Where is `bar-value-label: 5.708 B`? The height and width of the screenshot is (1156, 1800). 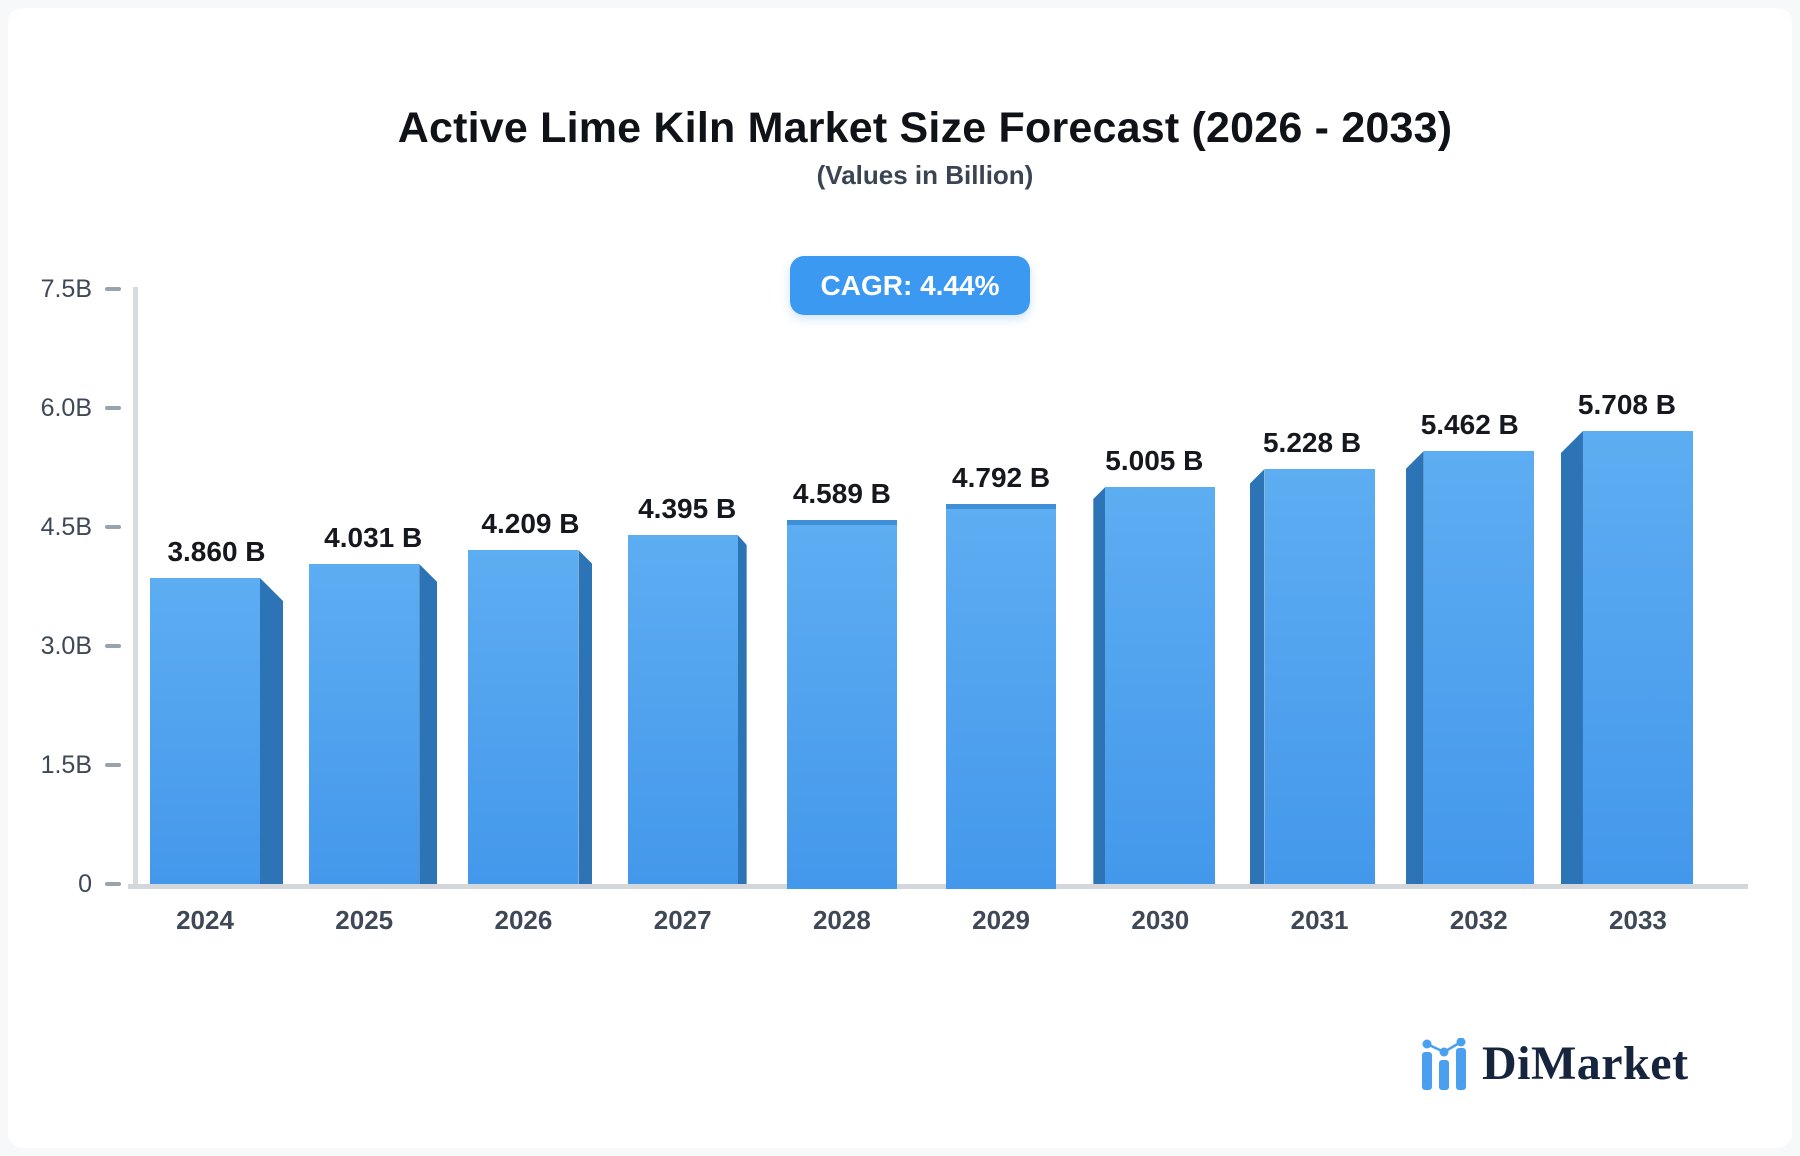 bar-value-label: 5.708 B is located at coordinates (1626, 404).